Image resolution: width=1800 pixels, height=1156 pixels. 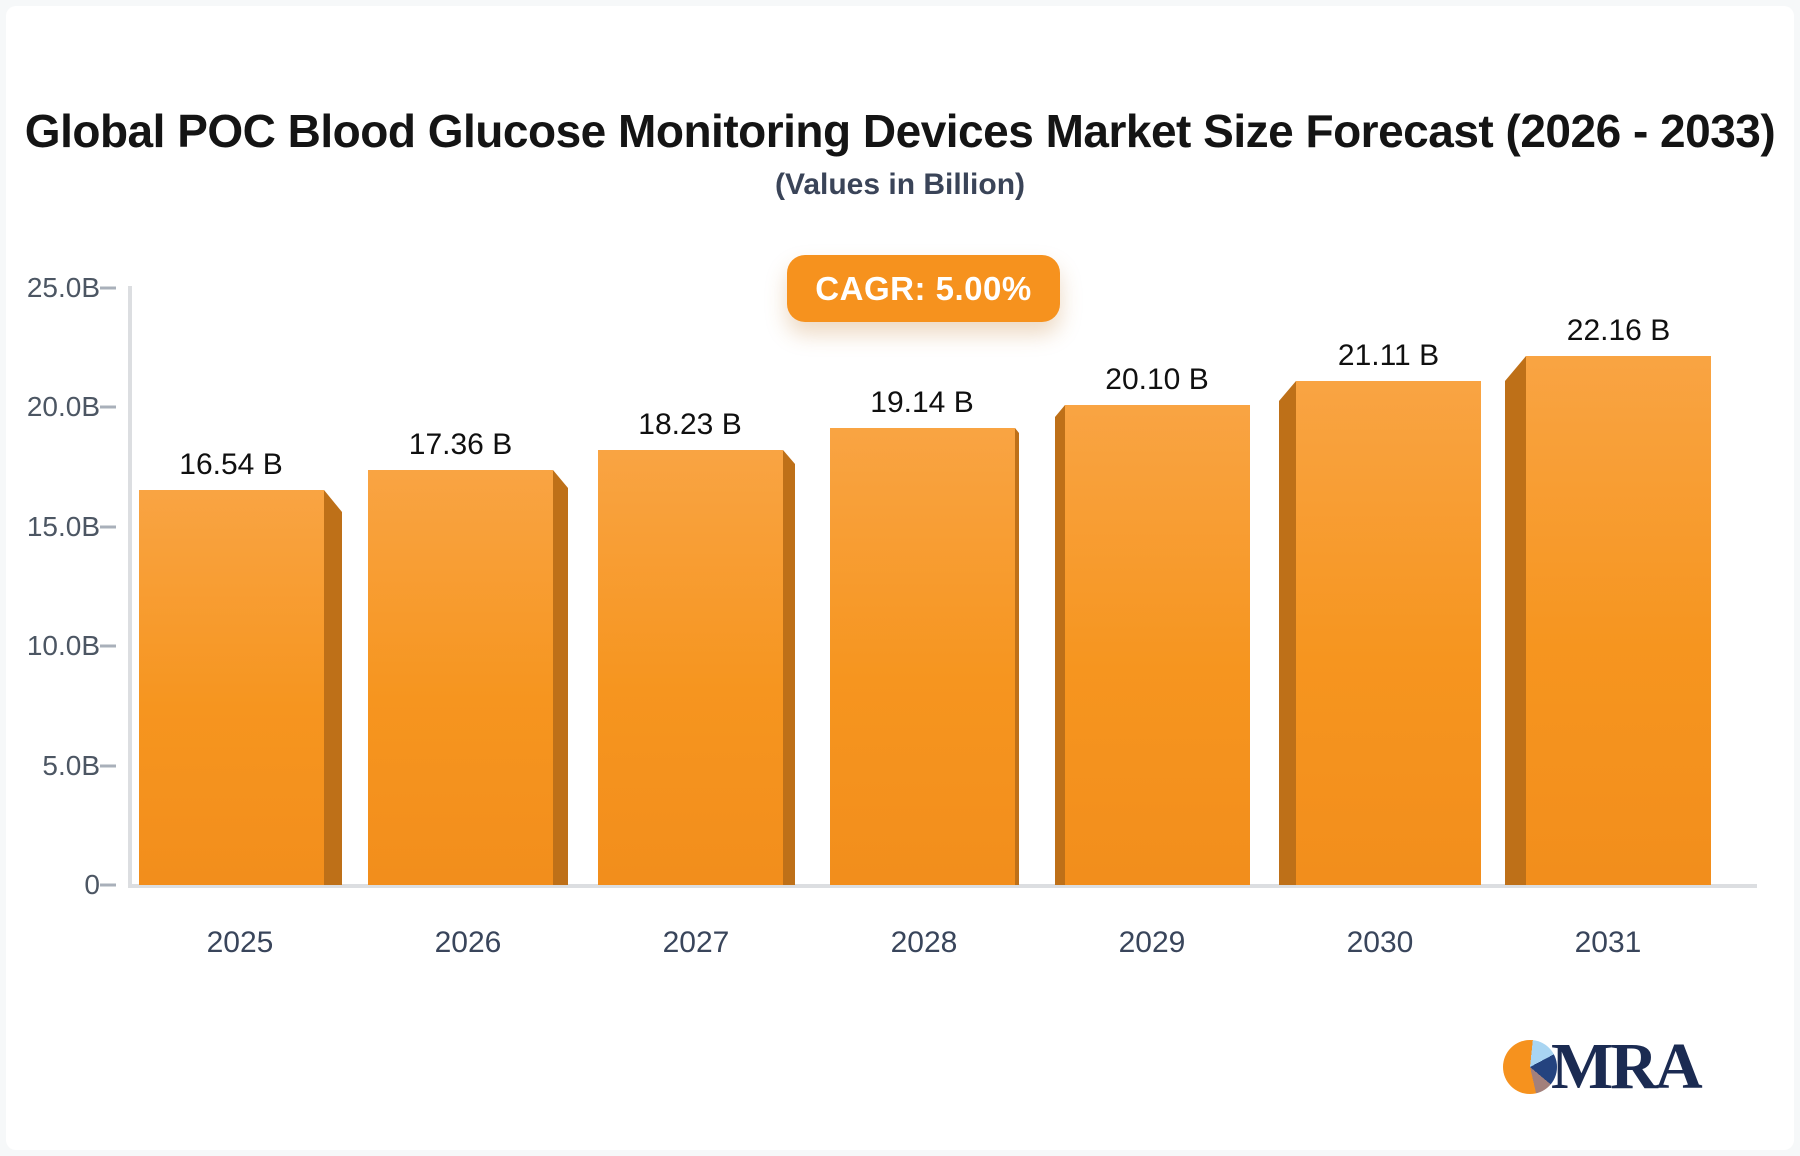 What do you see at coordinates (1152, 942) in the screenshot?
I see `x-axis-label: 2029` at bounding box center [1152, 942].